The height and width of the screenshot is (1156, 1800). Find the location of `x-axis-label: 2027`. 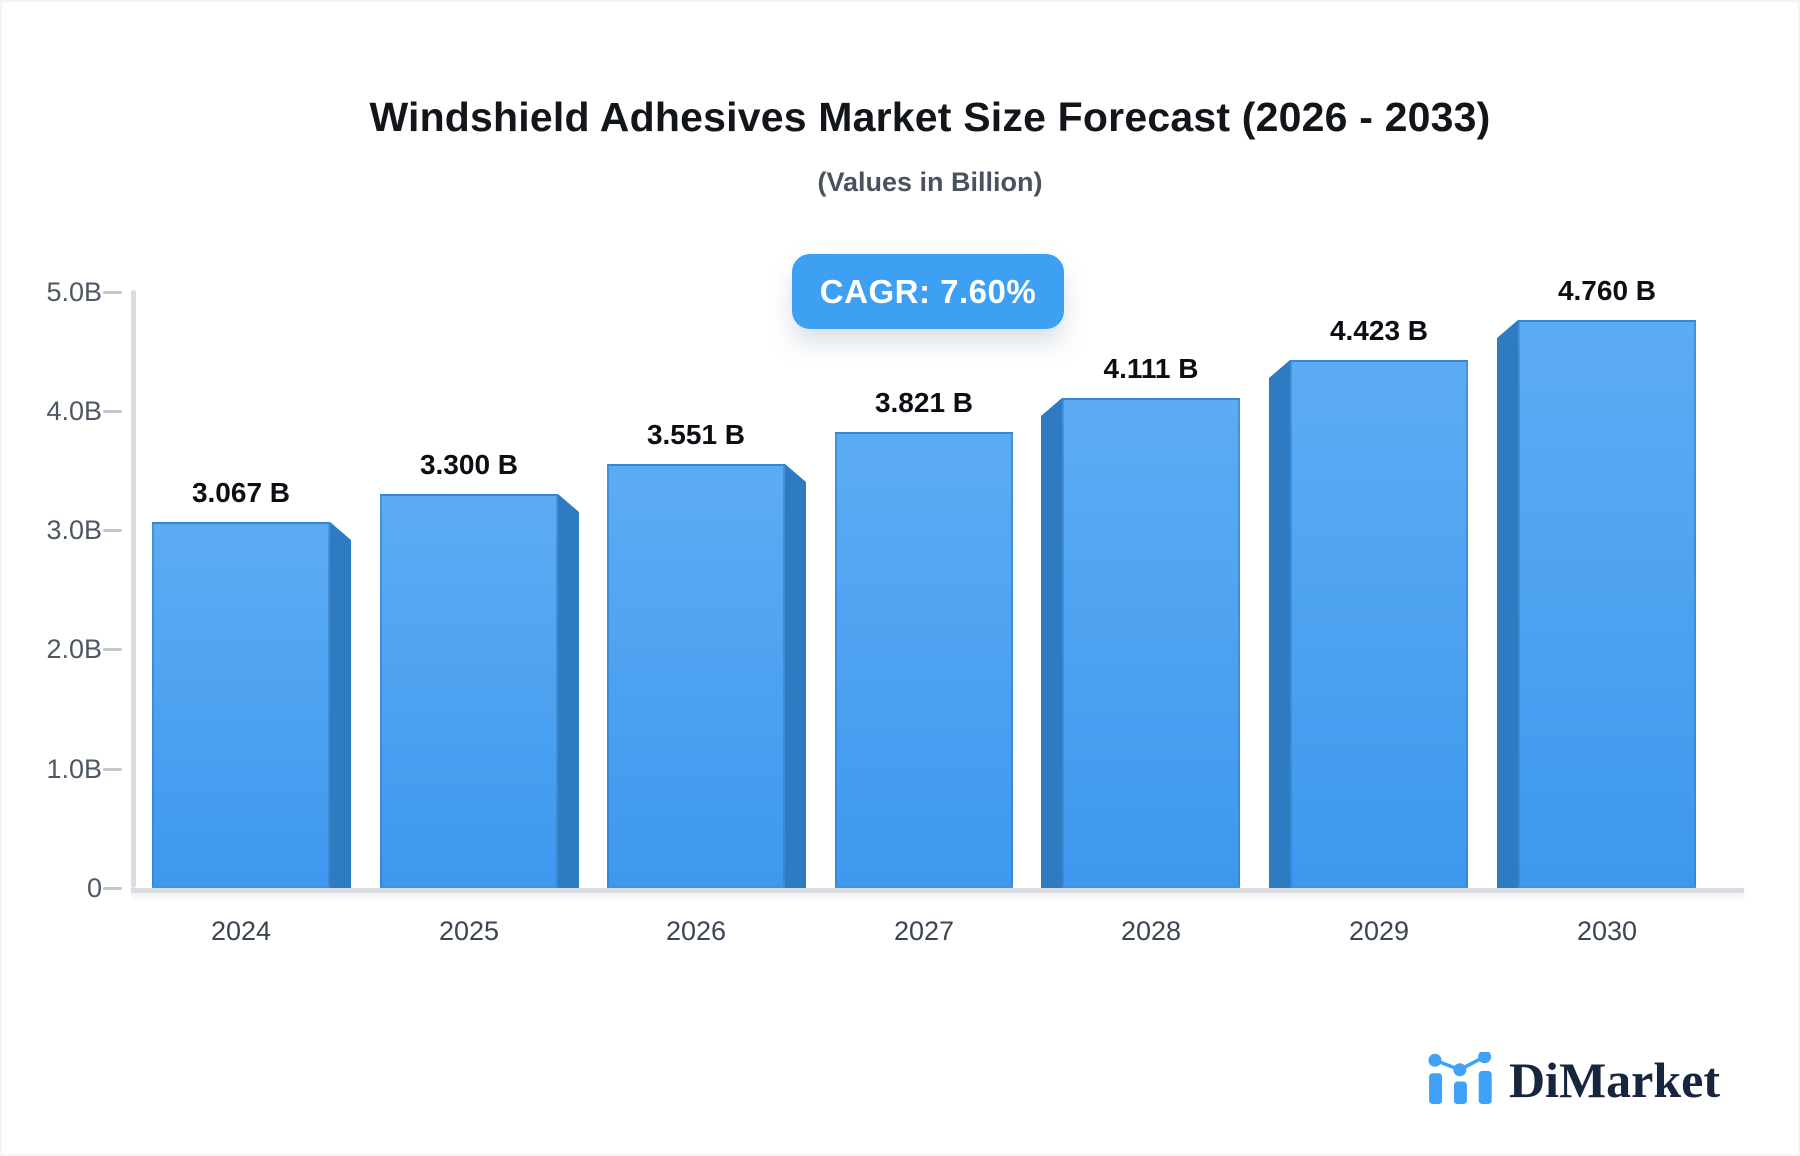

x-axis-label: 2027 is located at coordinates (924, 931).